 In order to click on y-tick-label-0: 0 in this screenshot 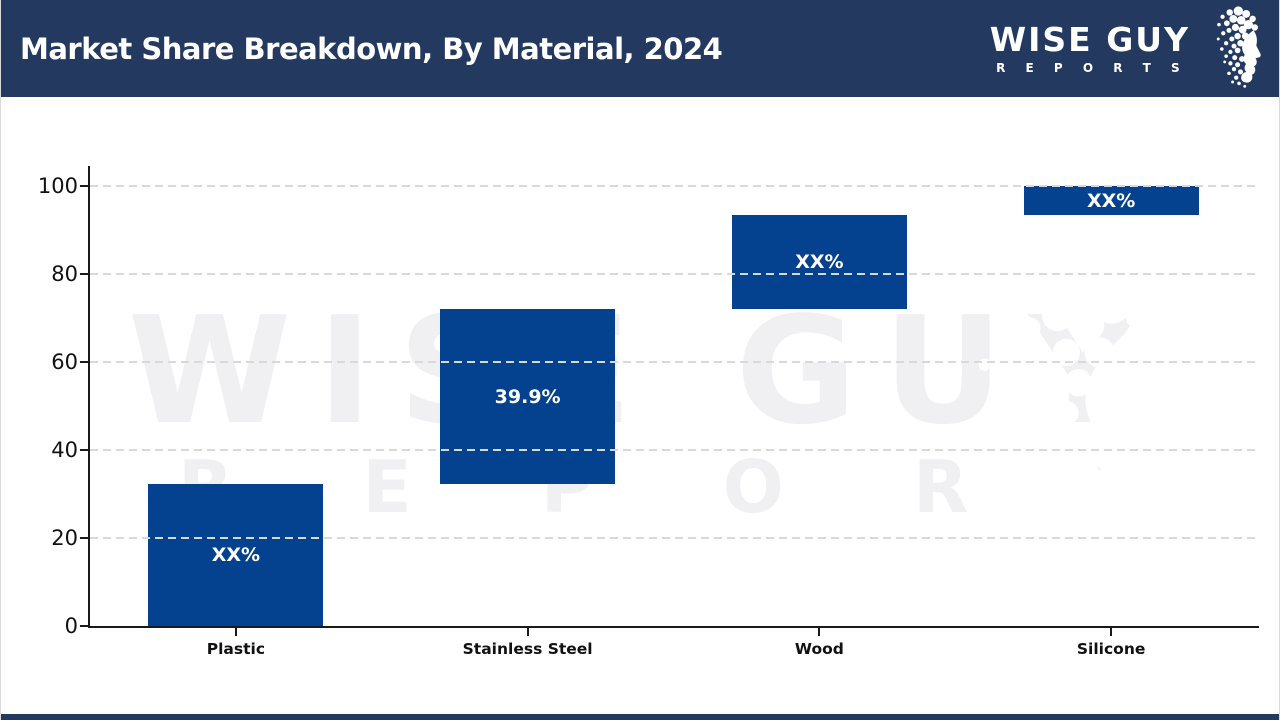, I will do `click(71, 626)`.